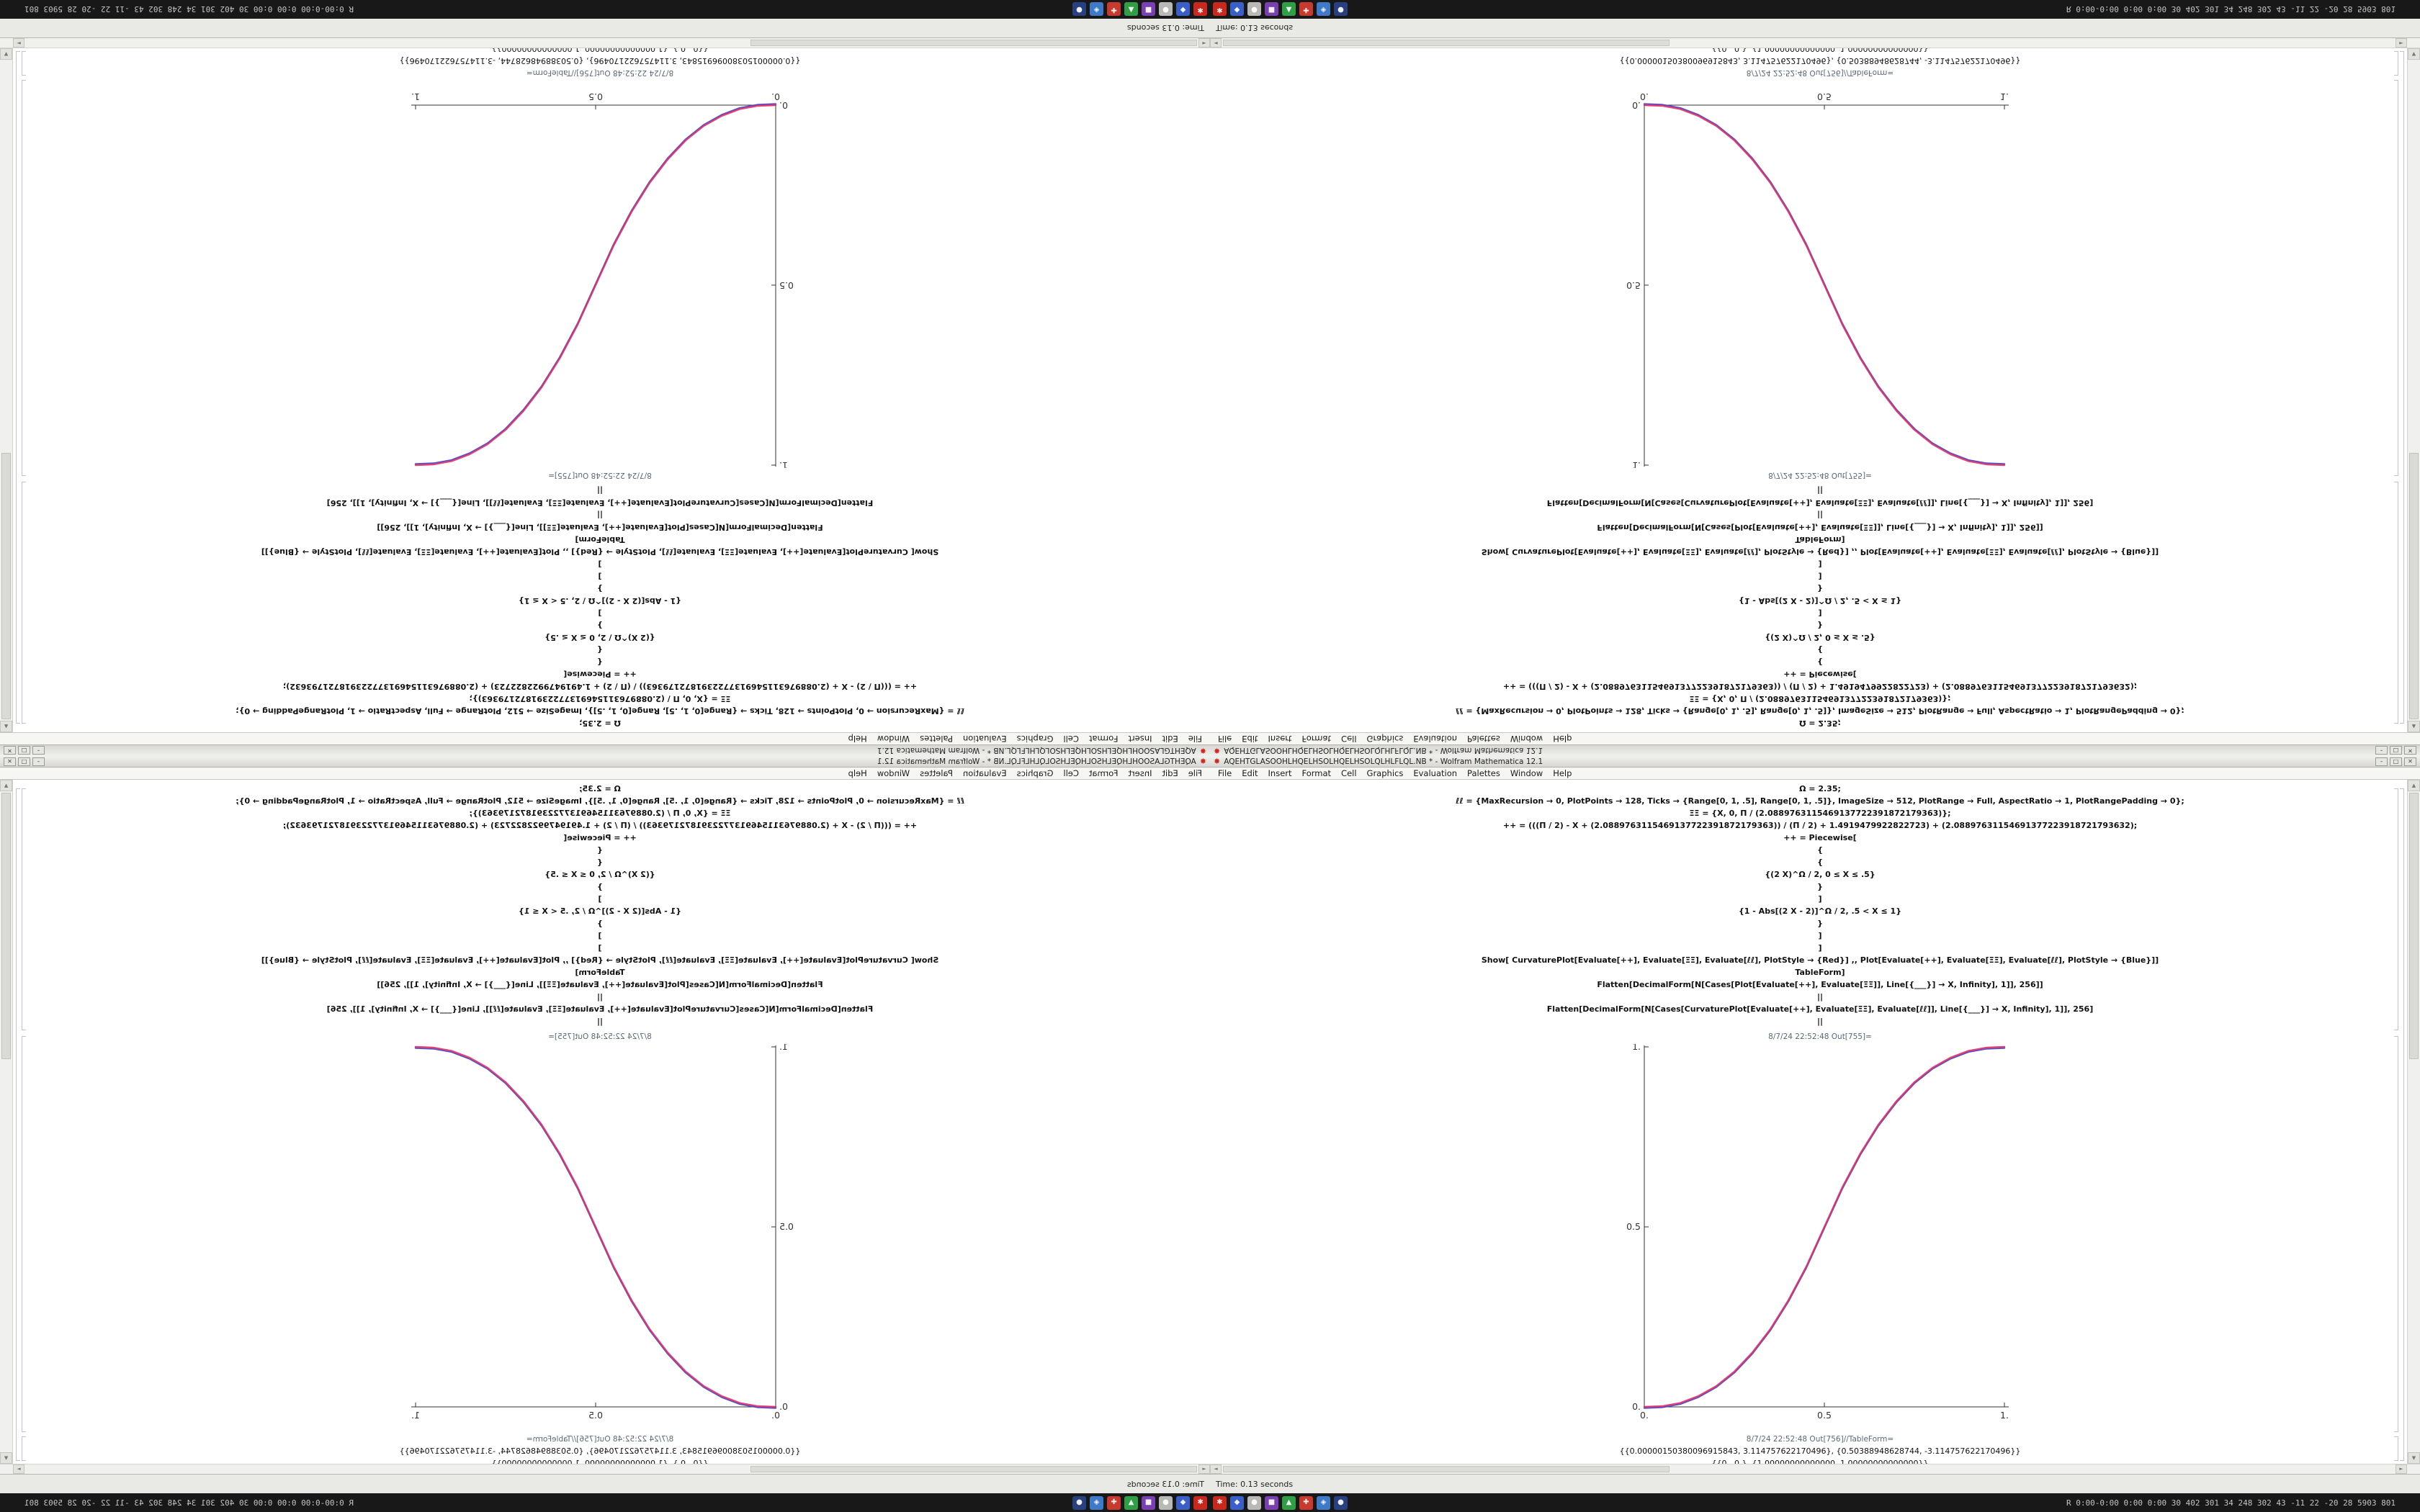 The height and width of the screenshot is (1512, 2420). Describe the element at coordinates (1820, 972) in the screenshot. I see `input-cell-line: TableForm]` at that location.